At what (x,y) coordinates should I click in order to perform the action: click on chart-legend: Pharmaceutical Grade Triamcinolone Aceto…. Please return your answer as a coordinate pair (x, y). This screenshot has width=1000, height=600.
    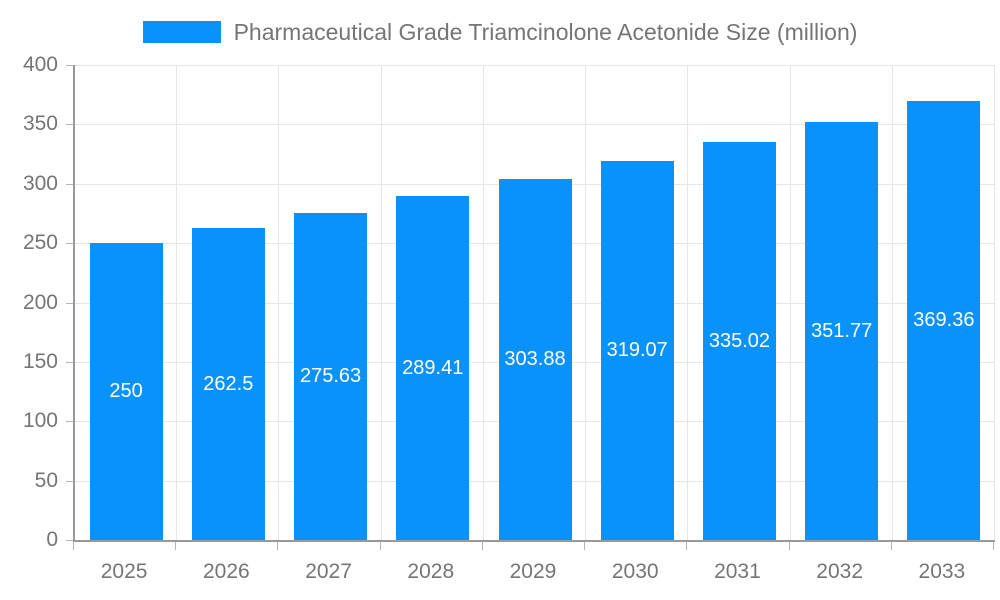
    Looking at the image, I should click on (500, 31).